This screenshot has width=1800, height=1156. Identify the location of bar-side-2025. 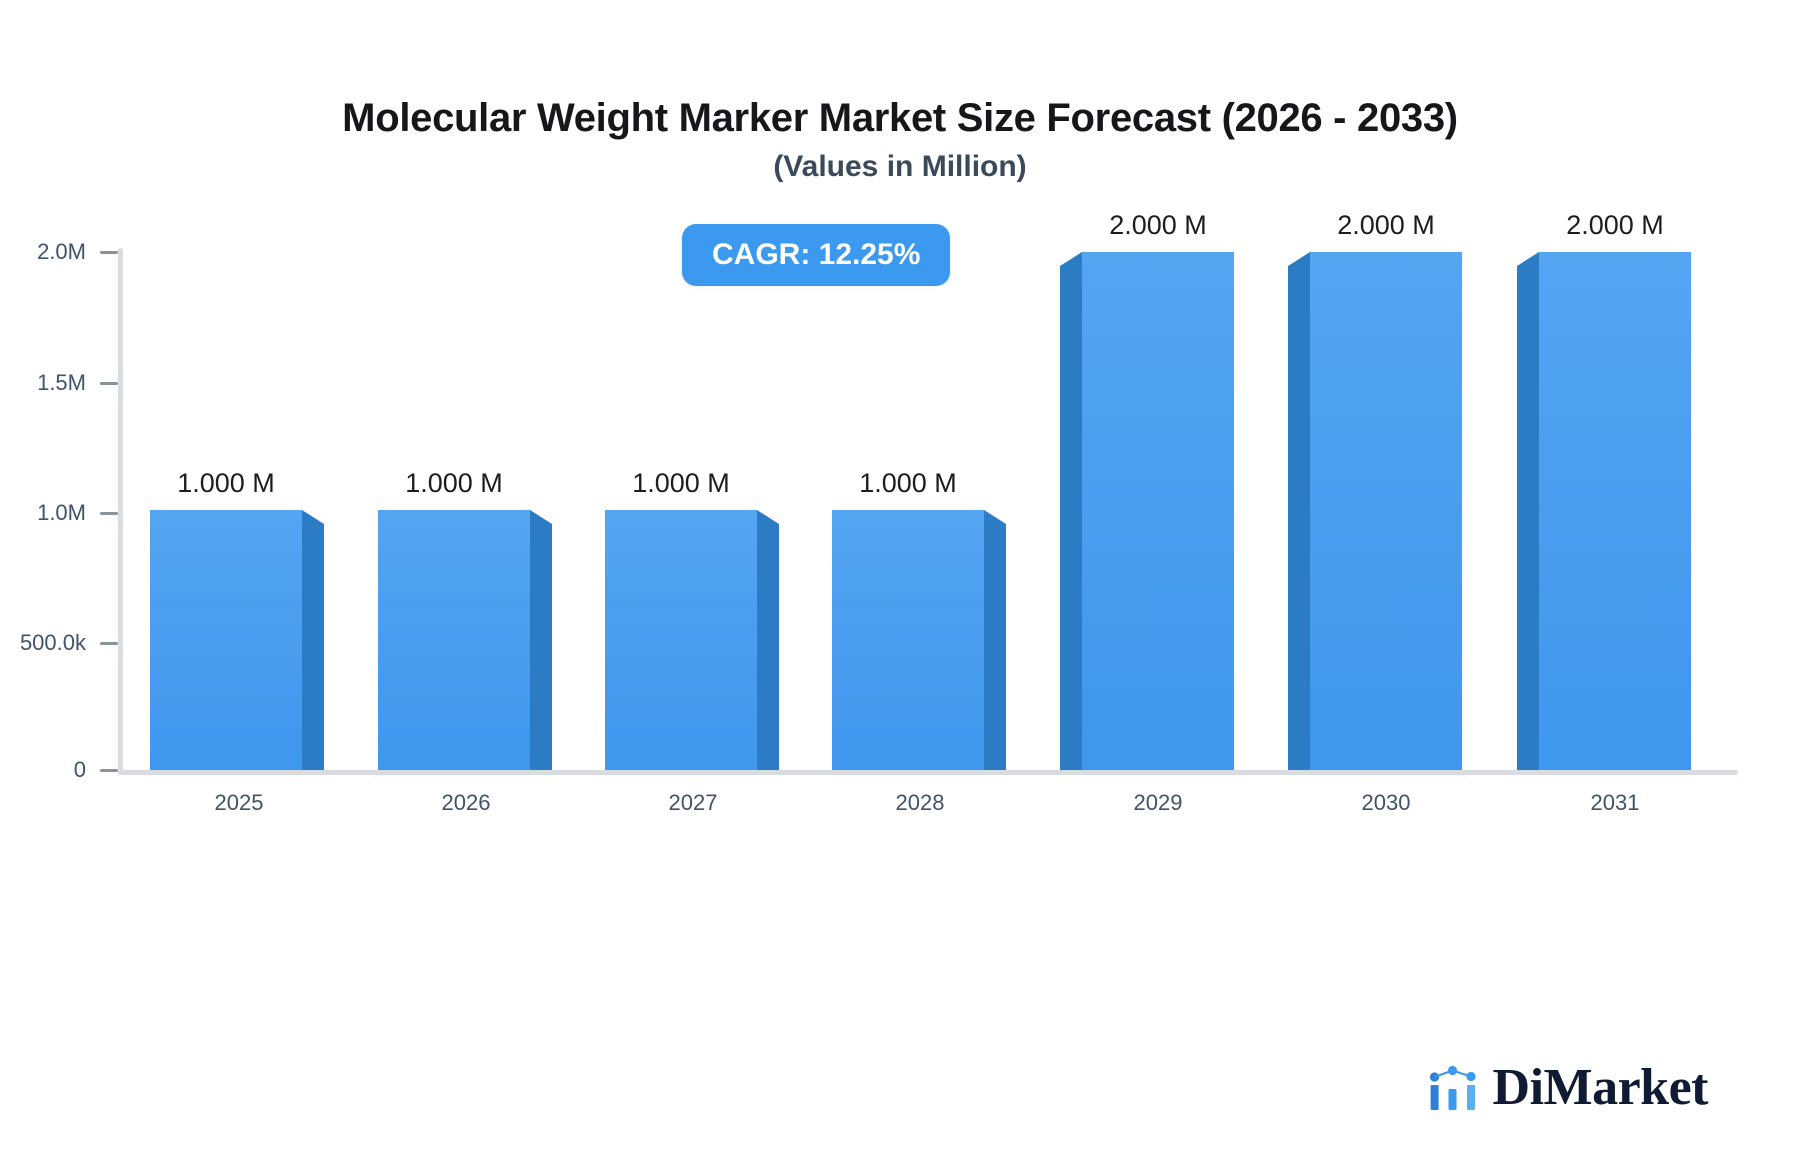
(313, 640).